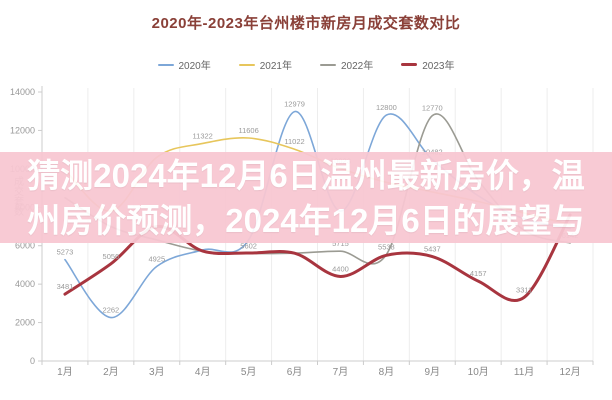 The height and width of the screenshot is (400, 612). I want to click on data-label: 4925, so click(156, 258).